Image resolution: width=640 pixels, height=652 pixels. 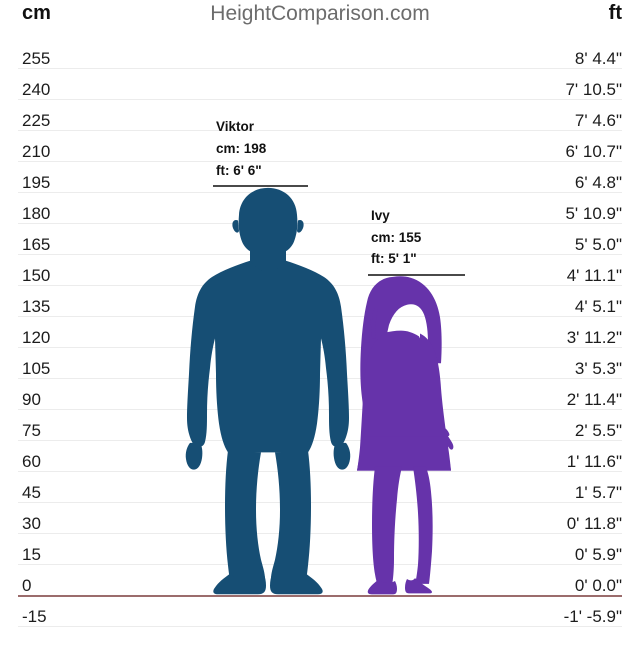 What do you see at coordinates (31, 523) in the screenshot?
I see `y-tick-cm: 30` at bounding box center [31, 523].